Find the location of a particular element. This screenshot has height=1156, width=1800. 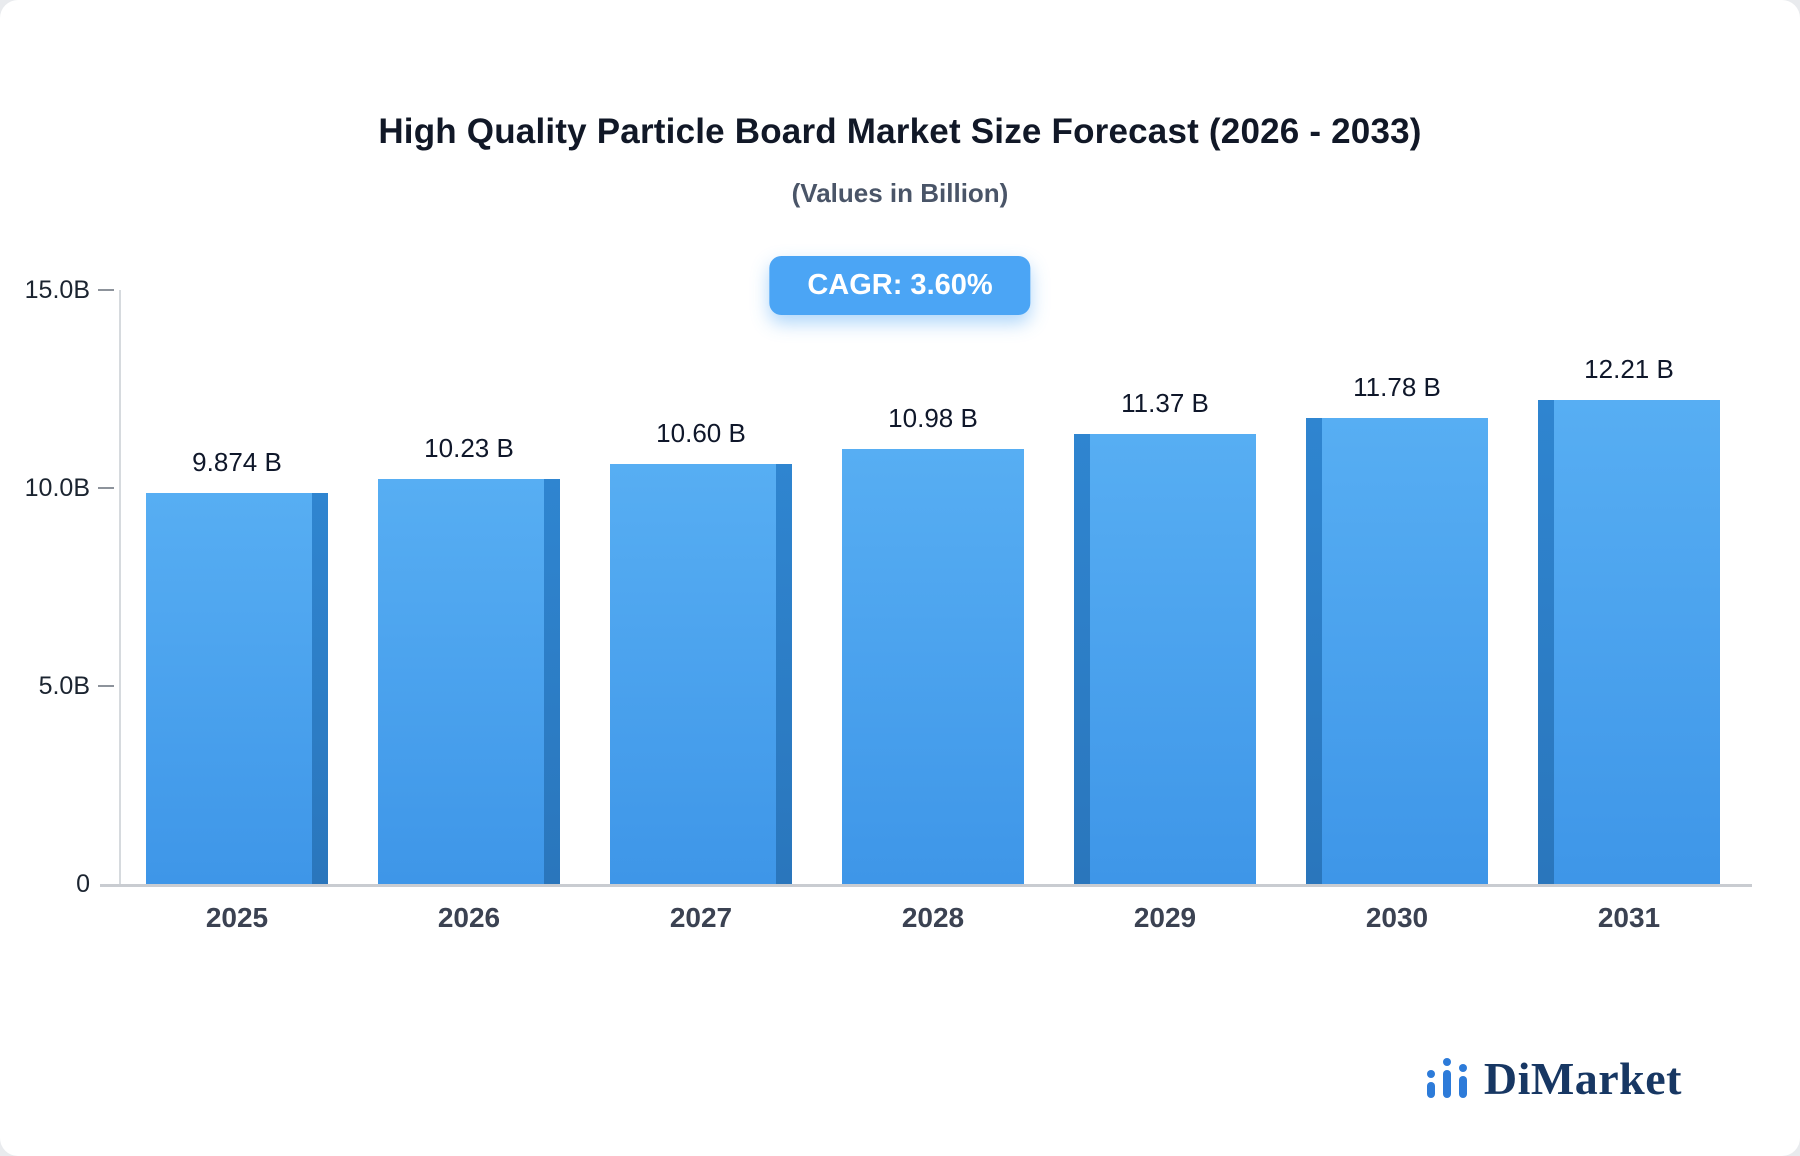

bar-value-label: 9.874 B is located at coordinates (237, 461).